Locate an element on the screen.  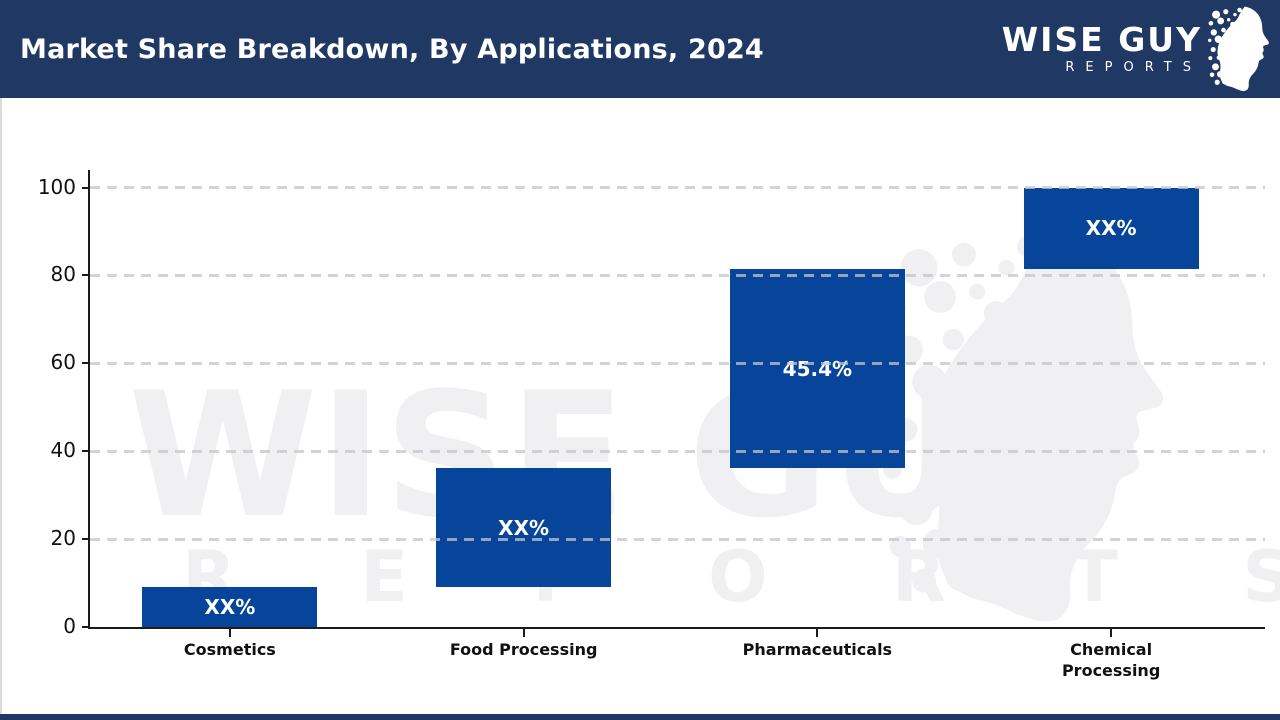
y-tick-label: 20 is located at coordinates (63, 538).